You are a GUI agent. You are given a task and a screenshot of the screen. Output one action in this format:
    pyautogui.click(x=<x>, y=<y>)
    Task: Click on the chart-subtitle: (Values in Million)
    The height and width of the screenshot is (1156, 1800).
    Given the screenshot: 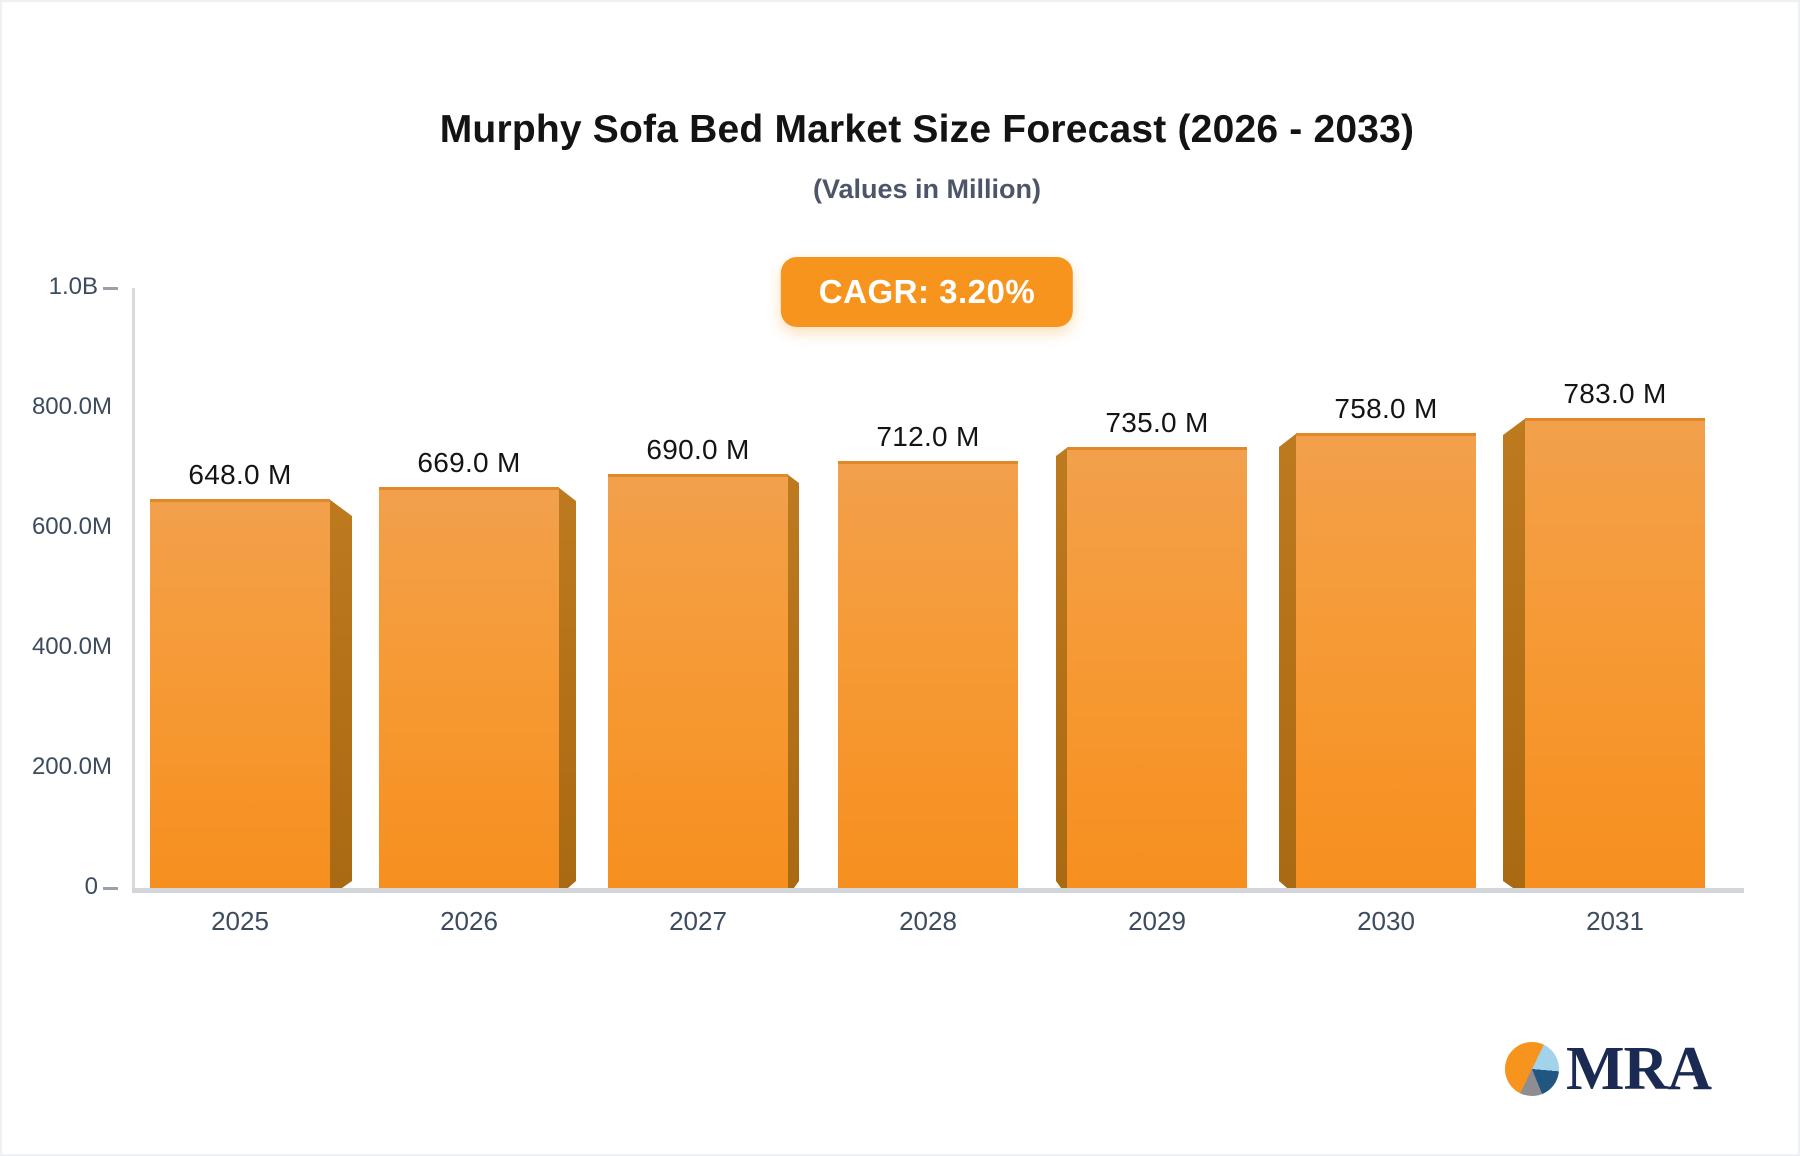 What is the action you would take?
    pyautogui.click(x=927, y=189)
    